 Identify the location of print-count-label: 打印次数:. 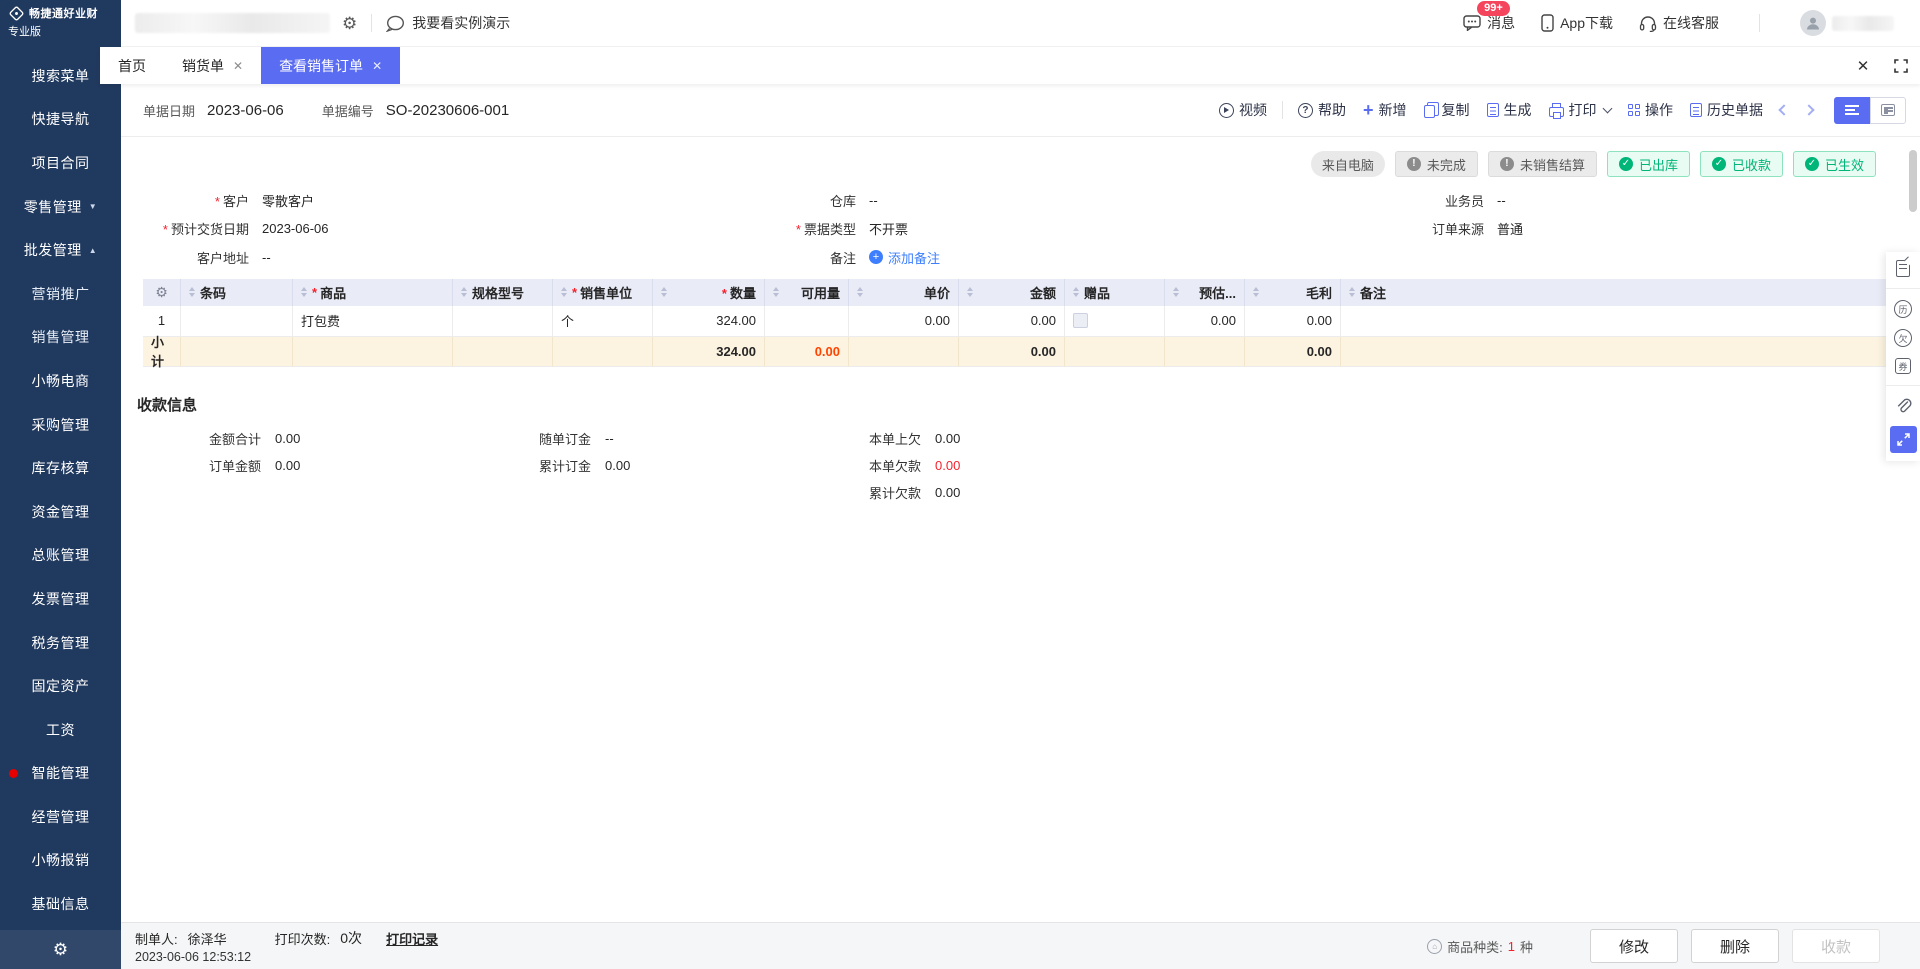
(302, 939).